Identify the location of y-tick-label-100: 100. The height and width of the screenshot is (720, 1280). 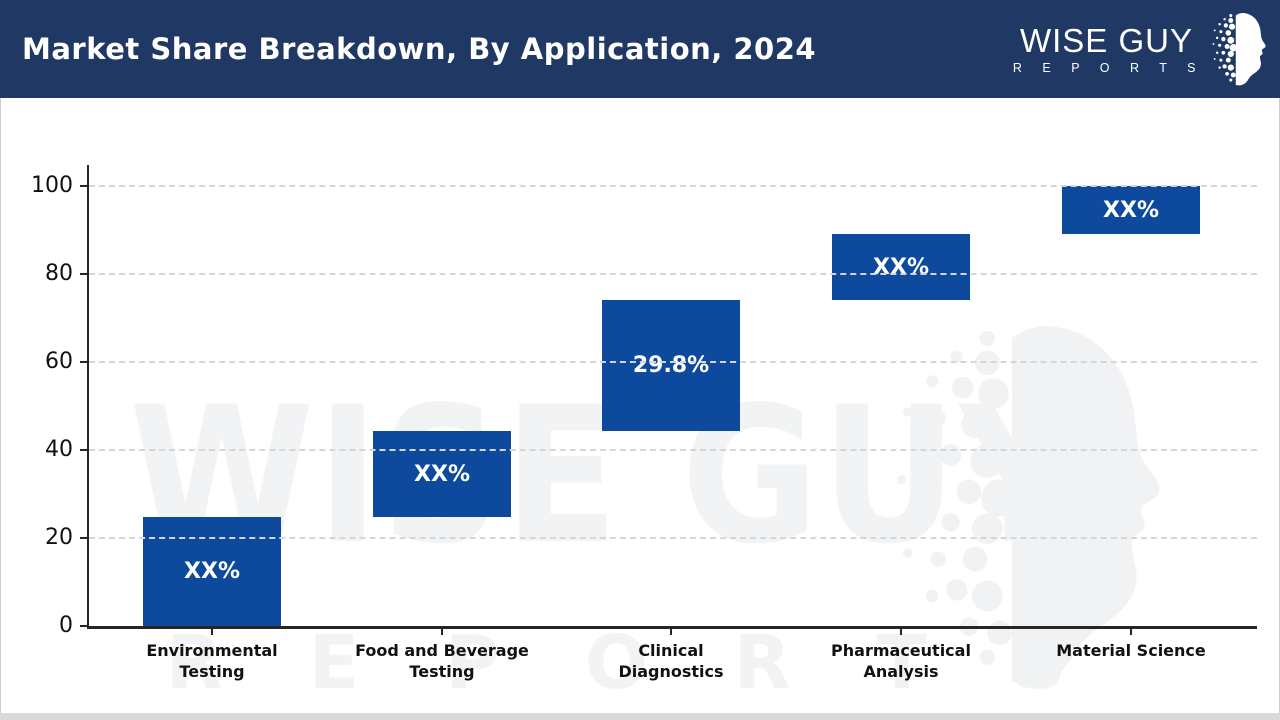
(52, 185).